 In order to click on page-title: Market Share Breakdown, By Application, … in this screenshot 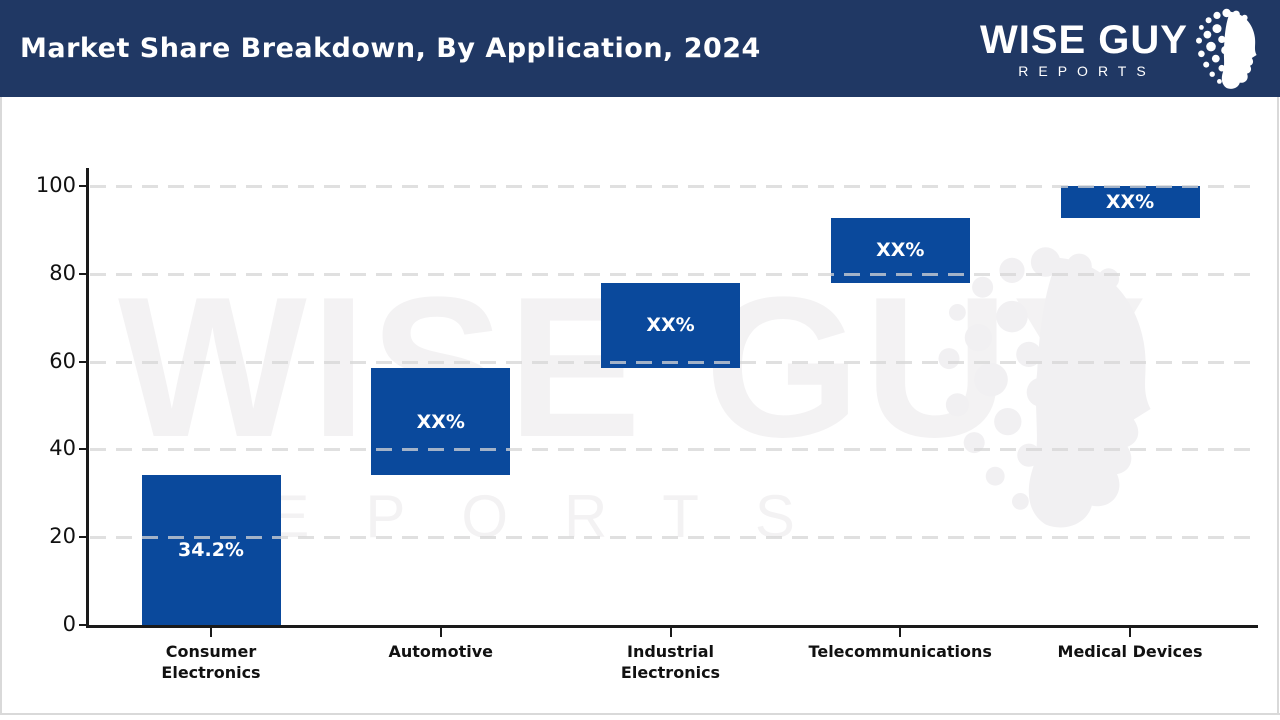, I will do `click(390, 48)`.